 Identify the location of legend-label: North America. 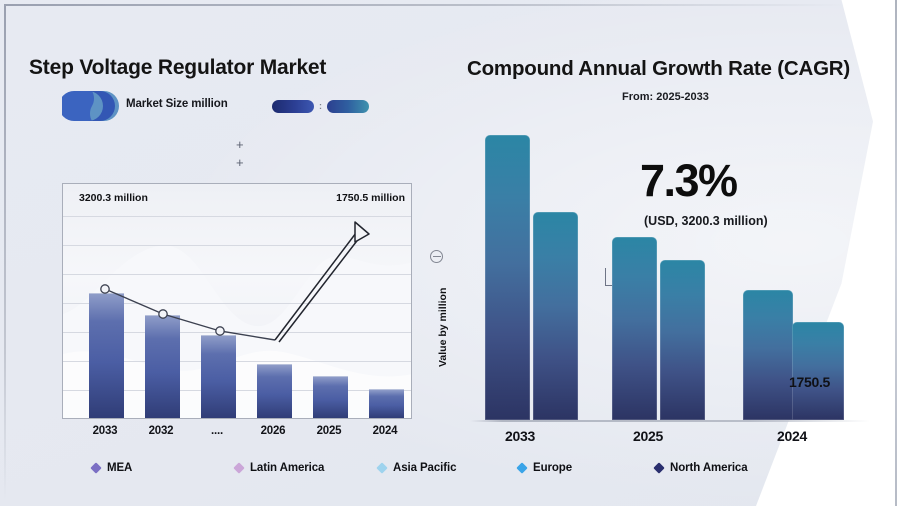
(709, 468).